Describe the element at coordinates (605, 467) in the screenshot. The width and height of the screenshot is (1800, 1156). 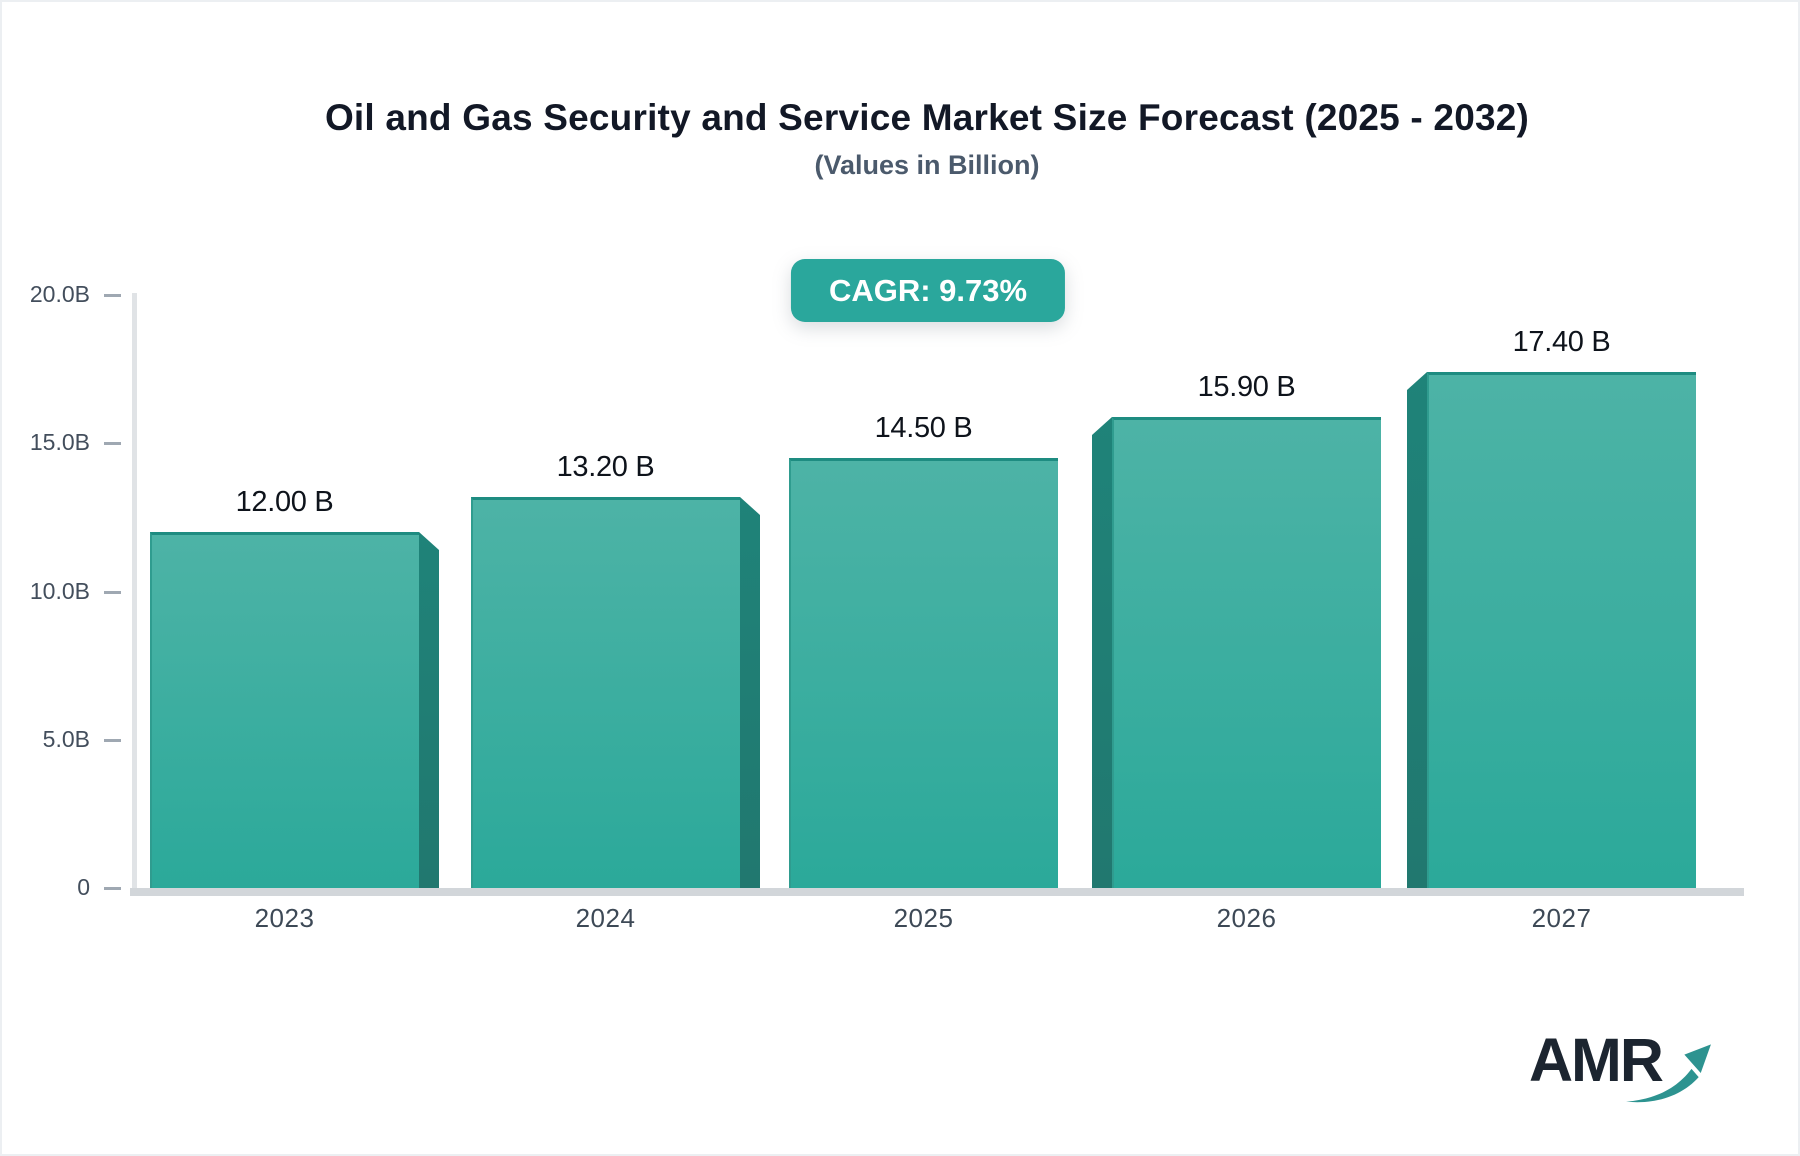
I see `bar-value-label: 13.20 B` at that location.